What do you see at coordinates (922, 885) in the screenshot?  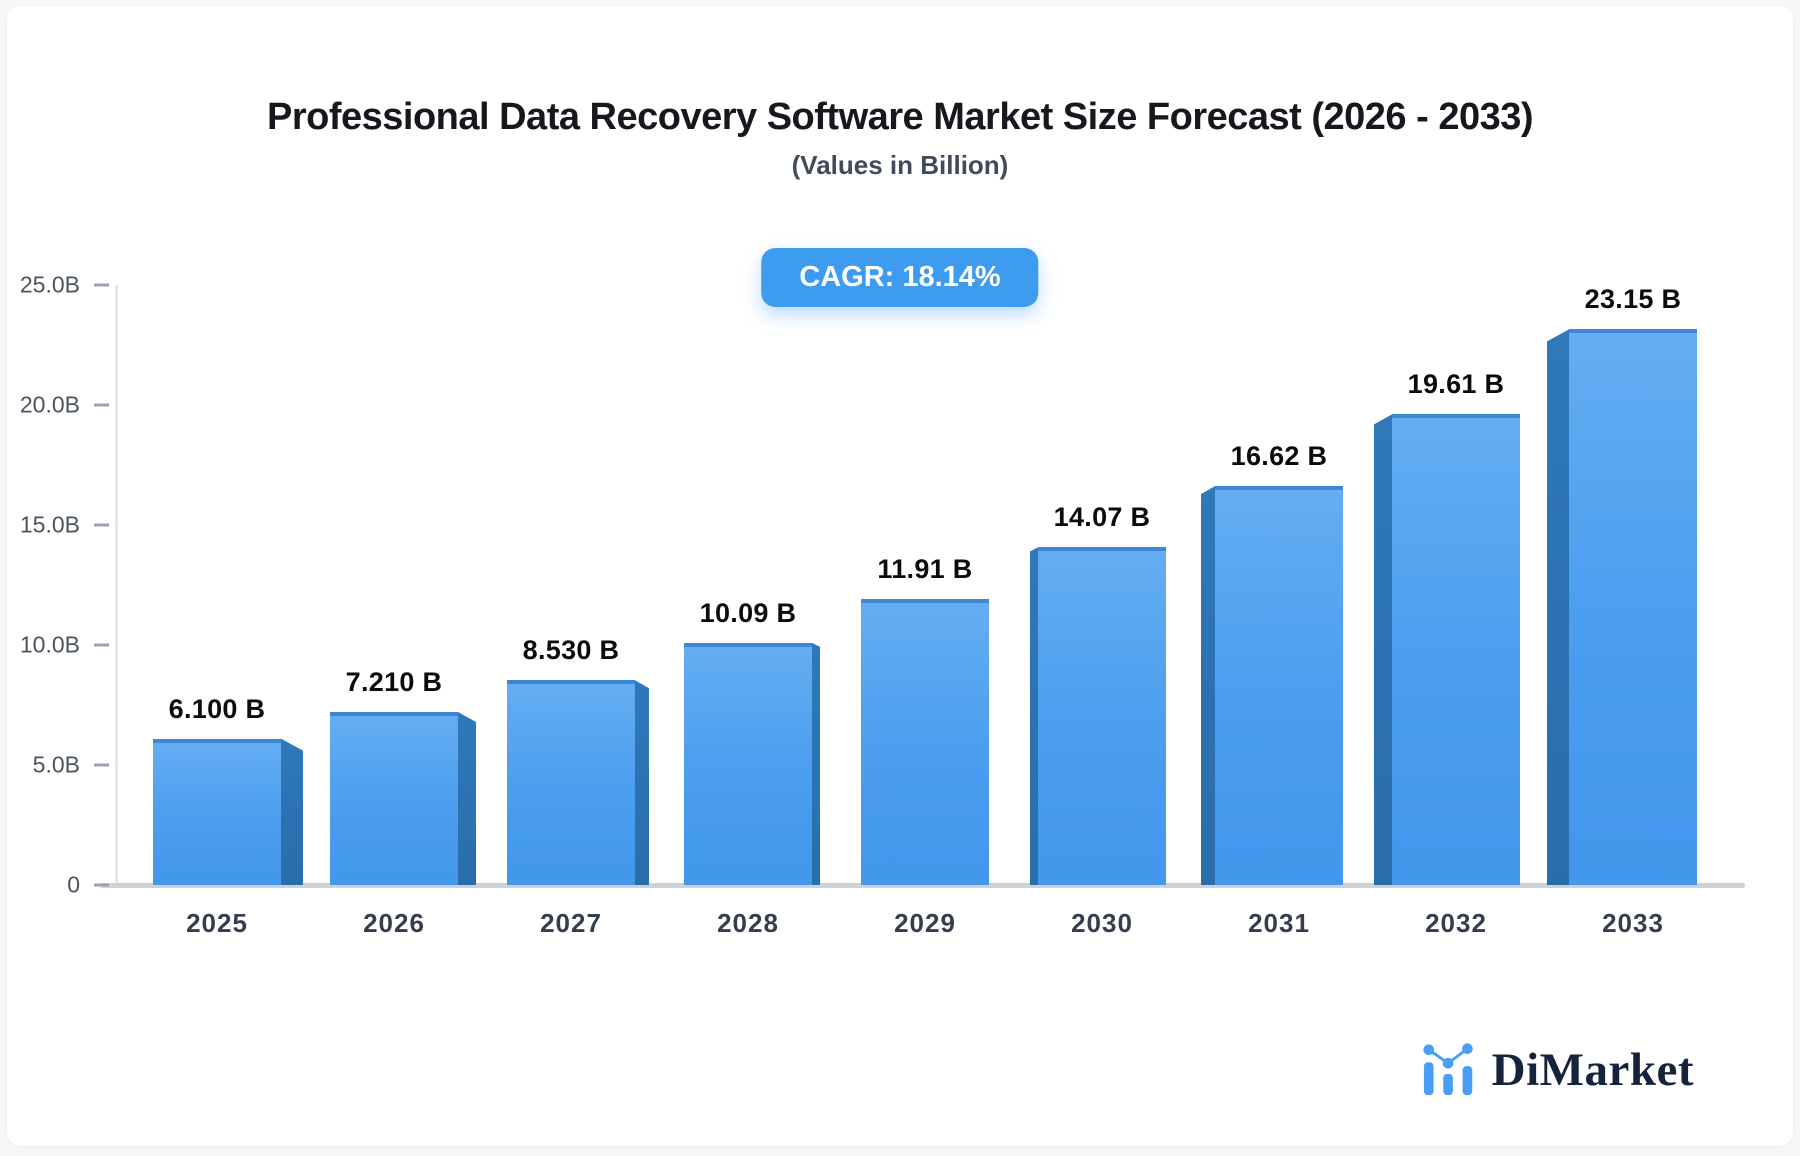 I see `x-axis-baseline` at bounding box center [922, 885].